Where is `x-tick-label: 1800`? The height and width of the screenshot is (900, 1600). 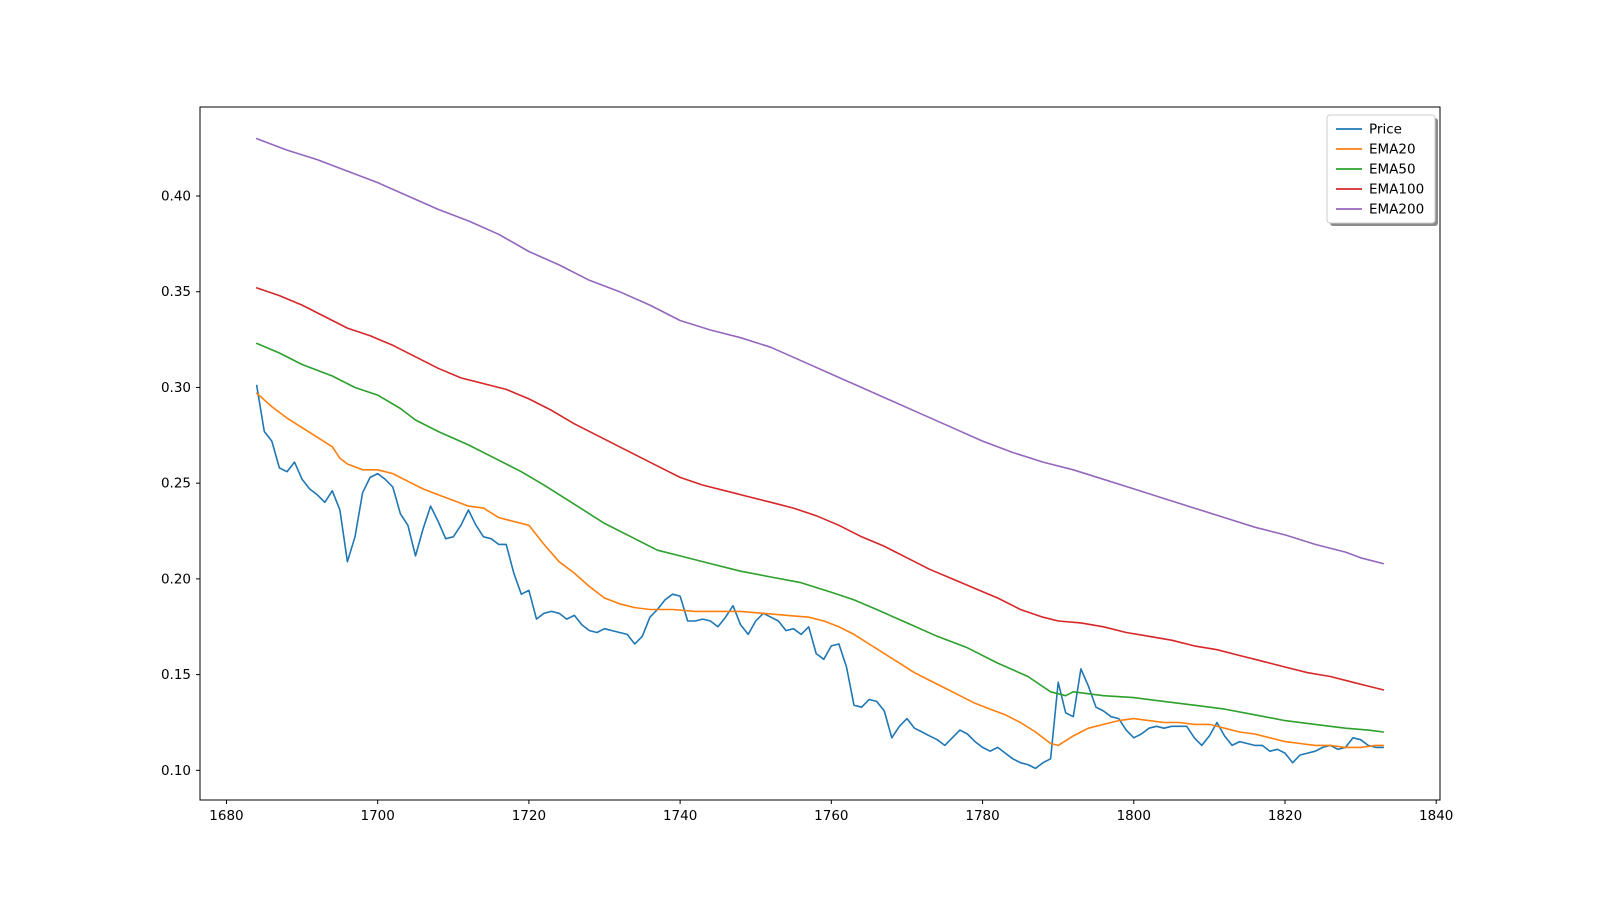 x-tick-label: 1800 is located at coordinates (1134, 816).